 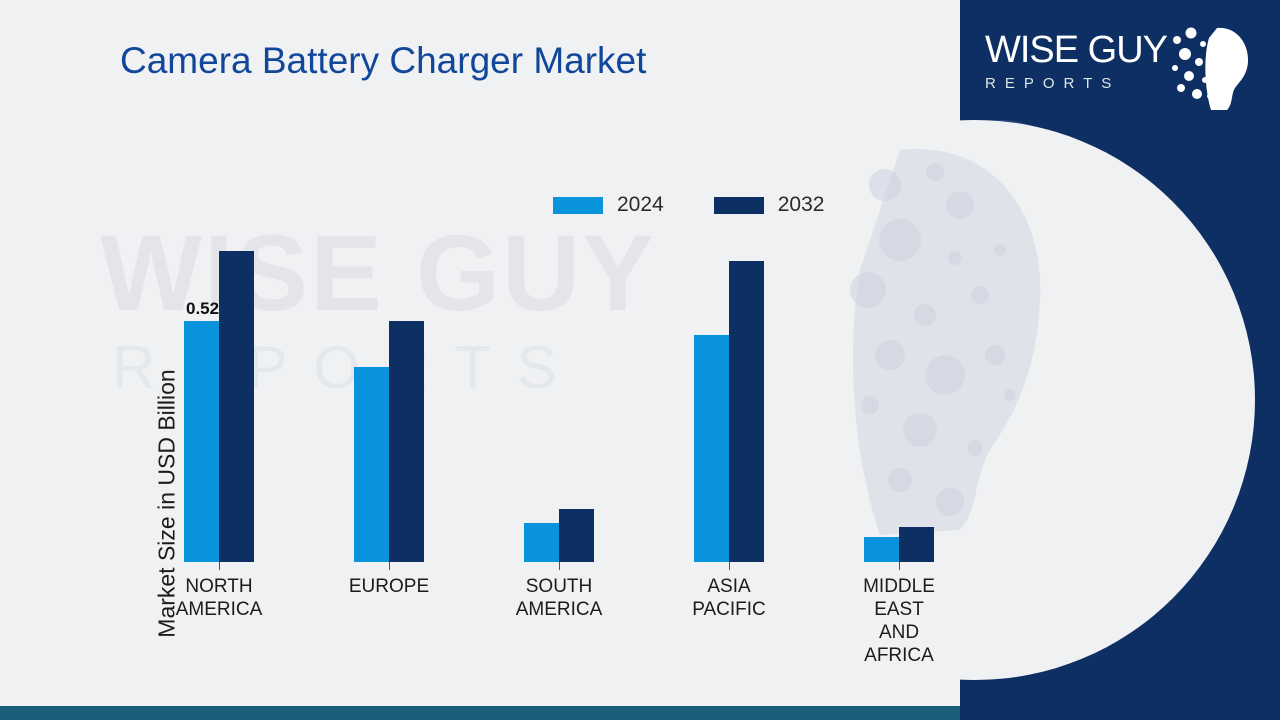 I want to click on legend-swatch-2032, so click(x=738, y=205).